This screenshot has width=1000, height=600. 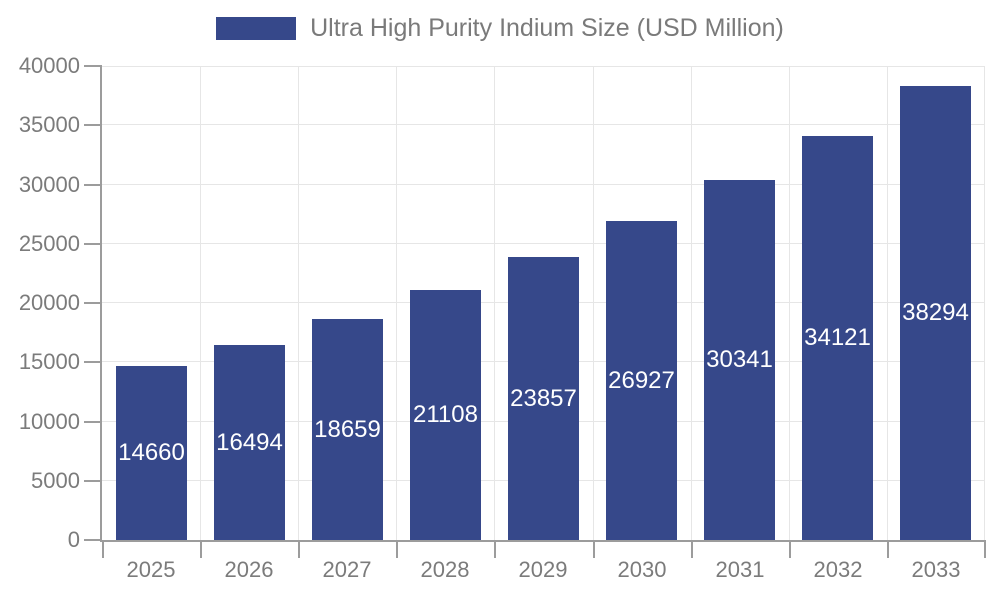 What do you see at coordinates (642, 569) in the screenshot?
I see `x-axis-tick-label: 2030` at bounding box center [642, 569].